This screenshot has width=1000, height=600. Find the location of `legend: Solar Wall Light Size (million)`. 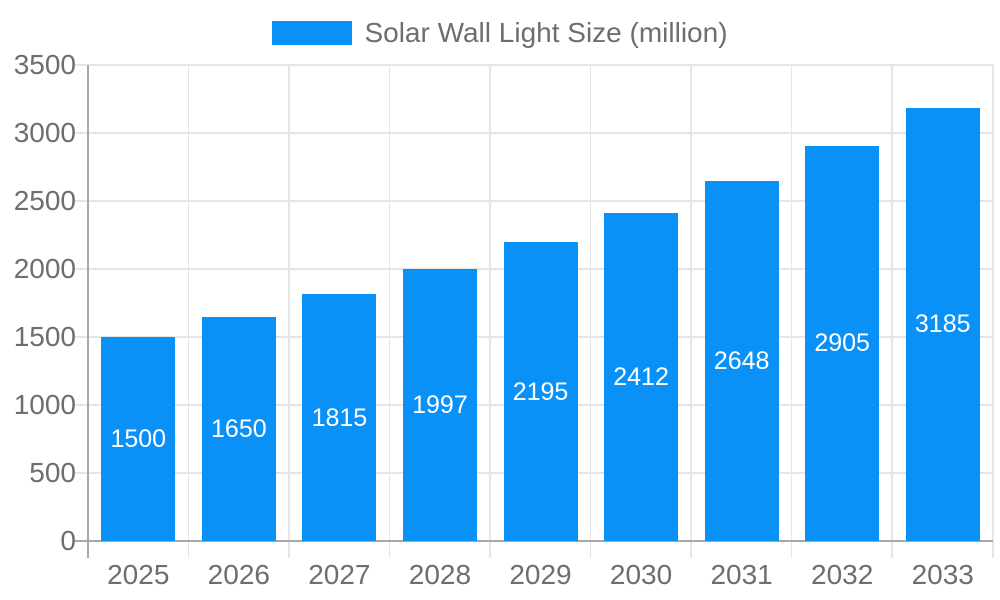

legend: Solar Wall Light Size (million) is located at coordinates (500, 33).